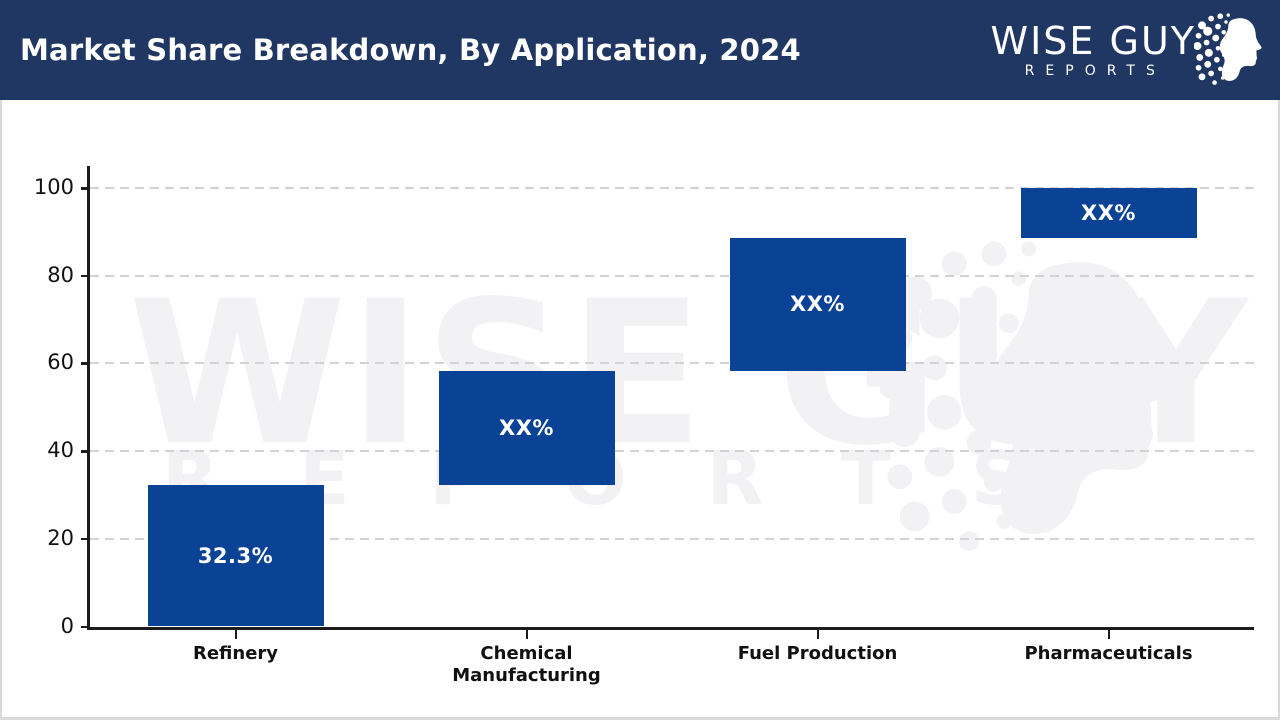  Describe the element at coordinates (60, 537) in the screenshot. I see `y-tick-label-20: 20` at that location.